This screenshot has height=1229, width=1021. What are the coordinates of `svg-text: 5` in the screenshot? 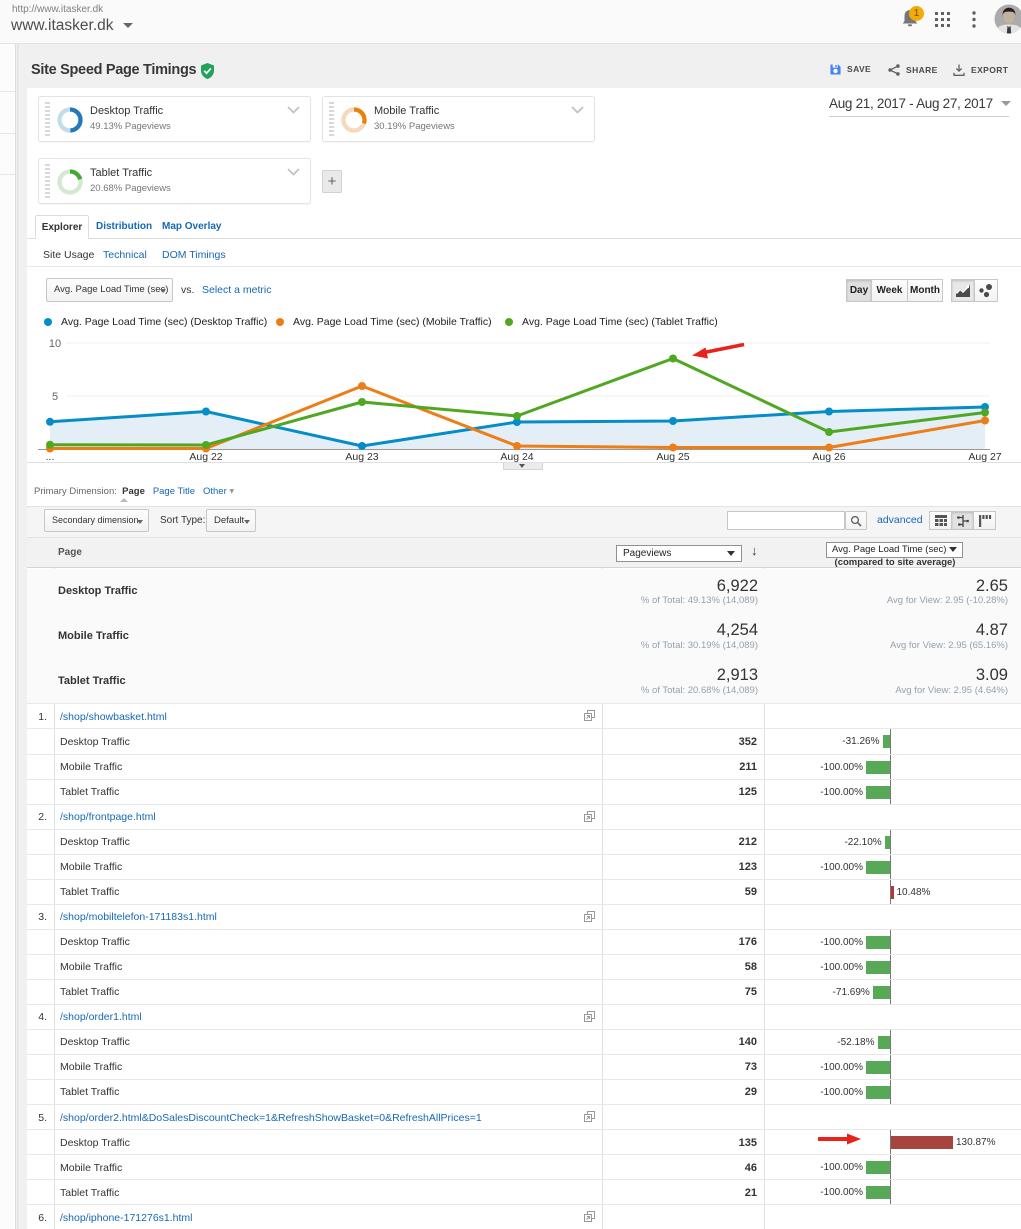 It's located at (55, 397).